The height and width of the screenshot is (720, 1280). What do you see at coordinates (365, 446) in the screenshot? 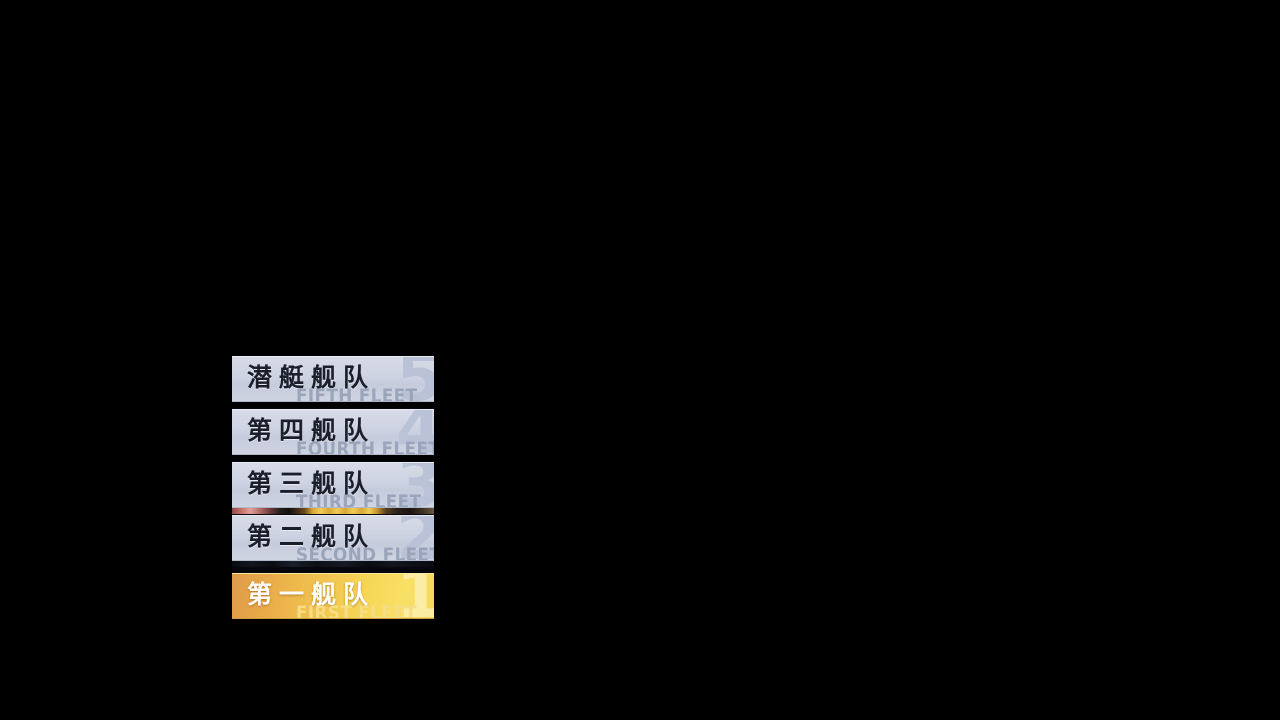
I see `fleet-subtitle-4: FOURTH FLEET` at bounding box center [365, 446].